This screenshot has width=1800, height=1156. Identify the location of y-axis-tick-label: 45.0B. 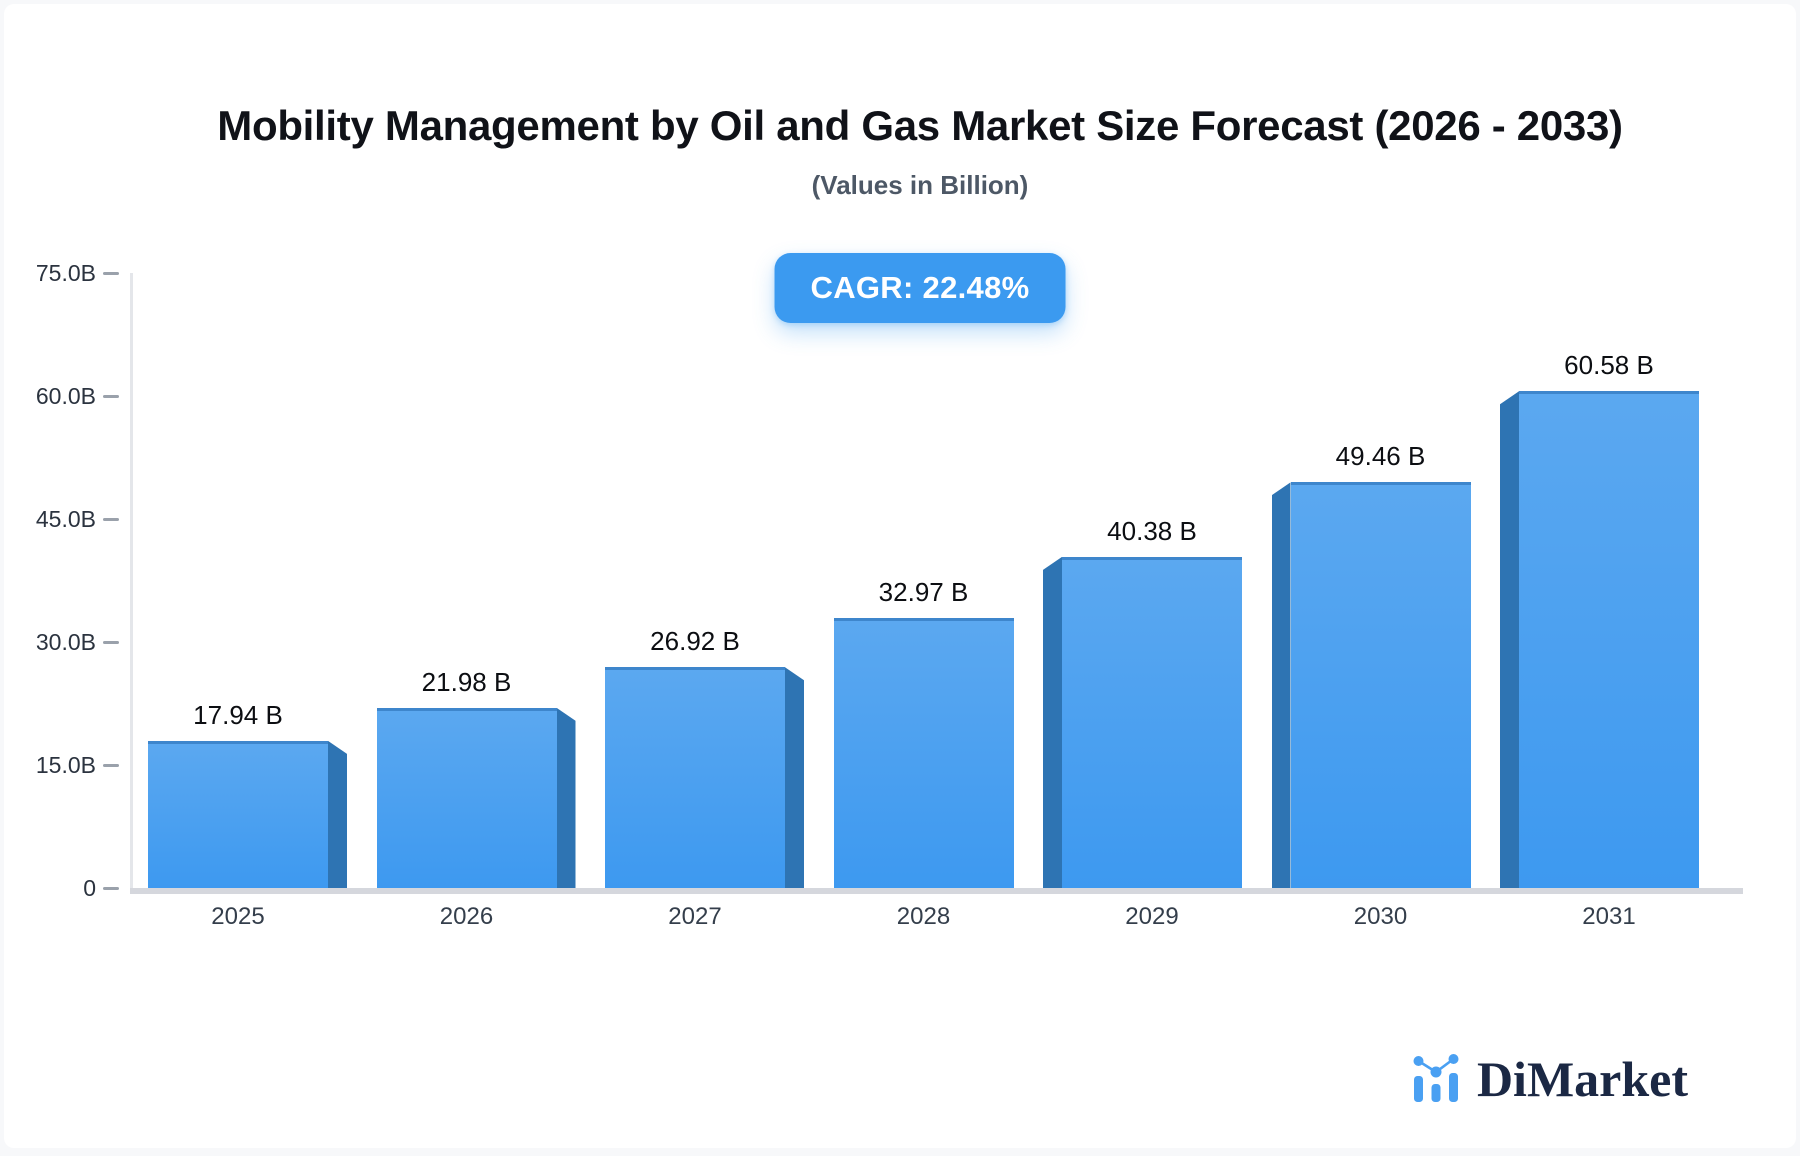
(65, 519).